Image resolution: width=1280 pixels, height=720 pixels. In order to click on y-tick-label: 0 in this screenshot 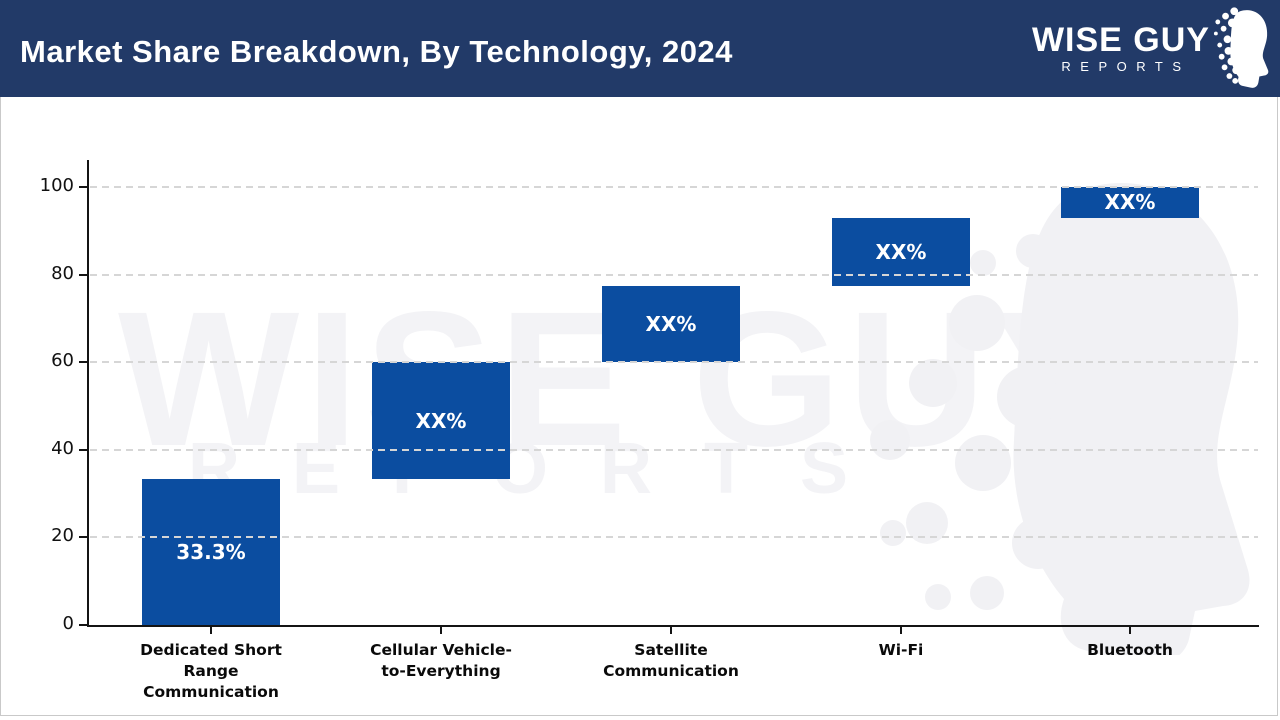, I will do `click(68, 623)`.